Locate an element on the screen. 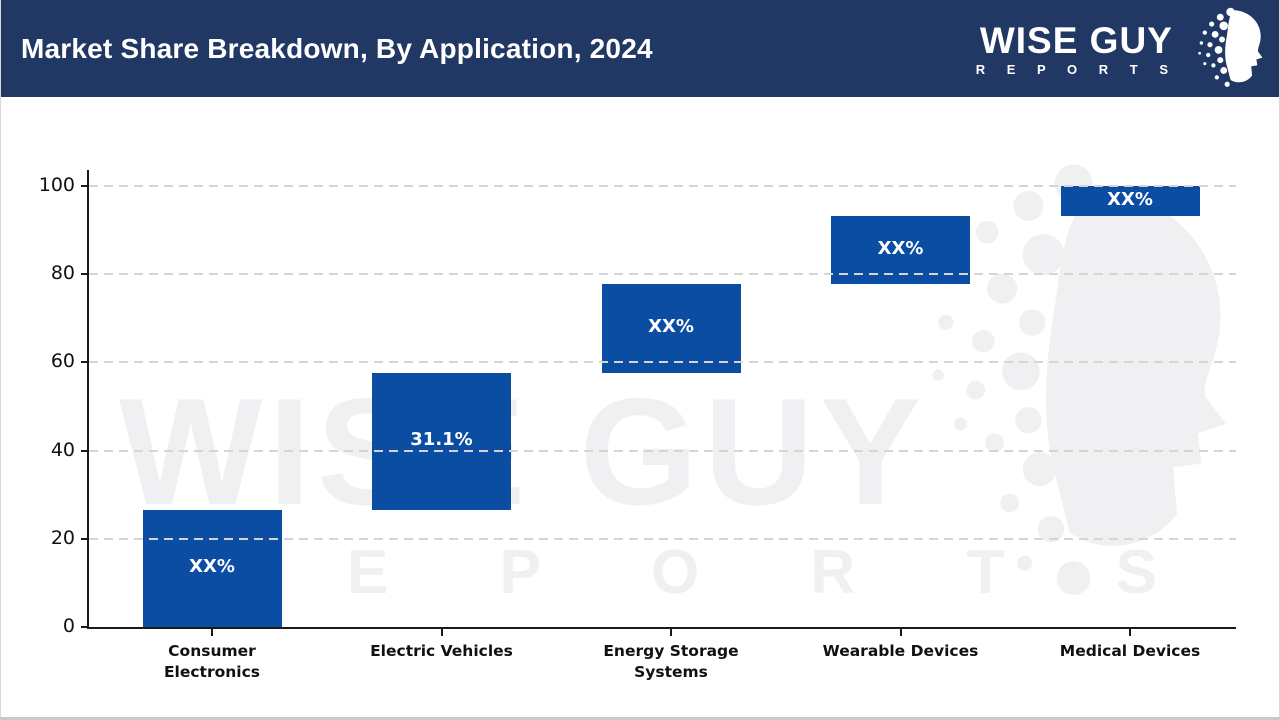  bar-consumer-electronics: XX% is located at coordinates (212, 568).